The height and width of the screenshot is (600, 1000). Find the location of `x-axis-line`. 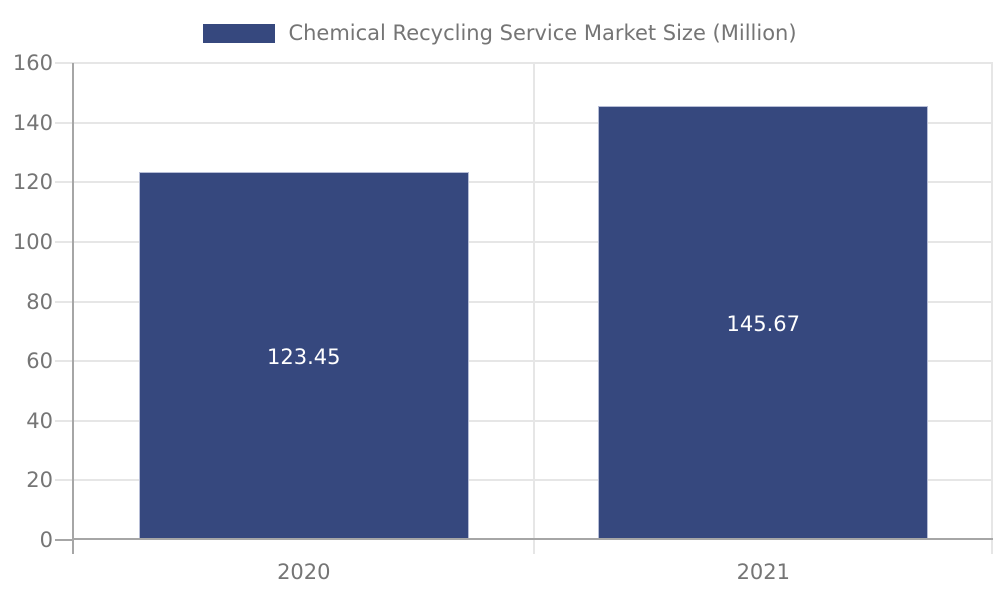

x-axis-line is located at coordinates (532, 539).